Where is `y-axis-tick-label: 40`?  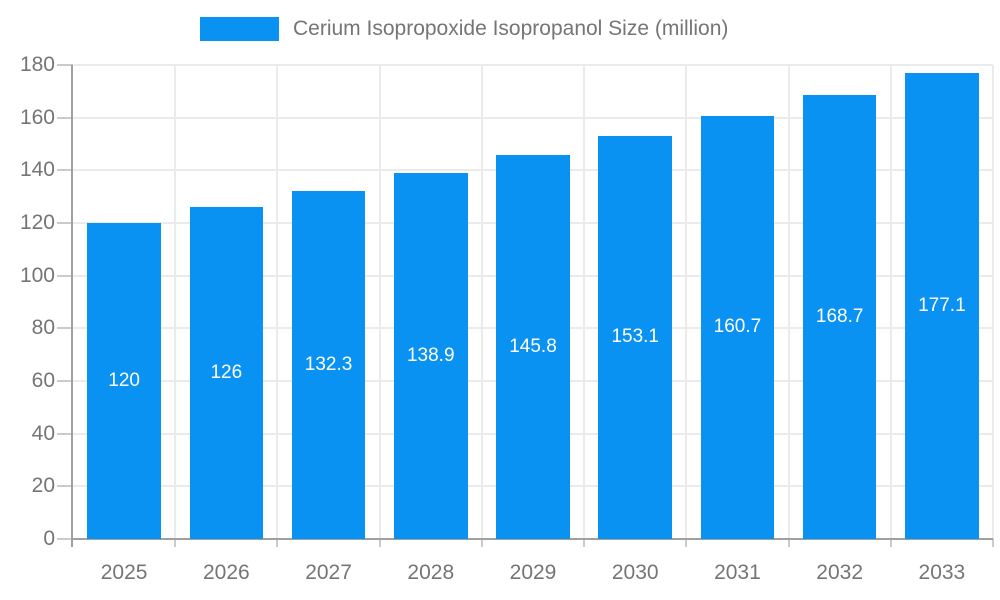 y-axis-tick-label: 40 is located at coordinates (43, 433).